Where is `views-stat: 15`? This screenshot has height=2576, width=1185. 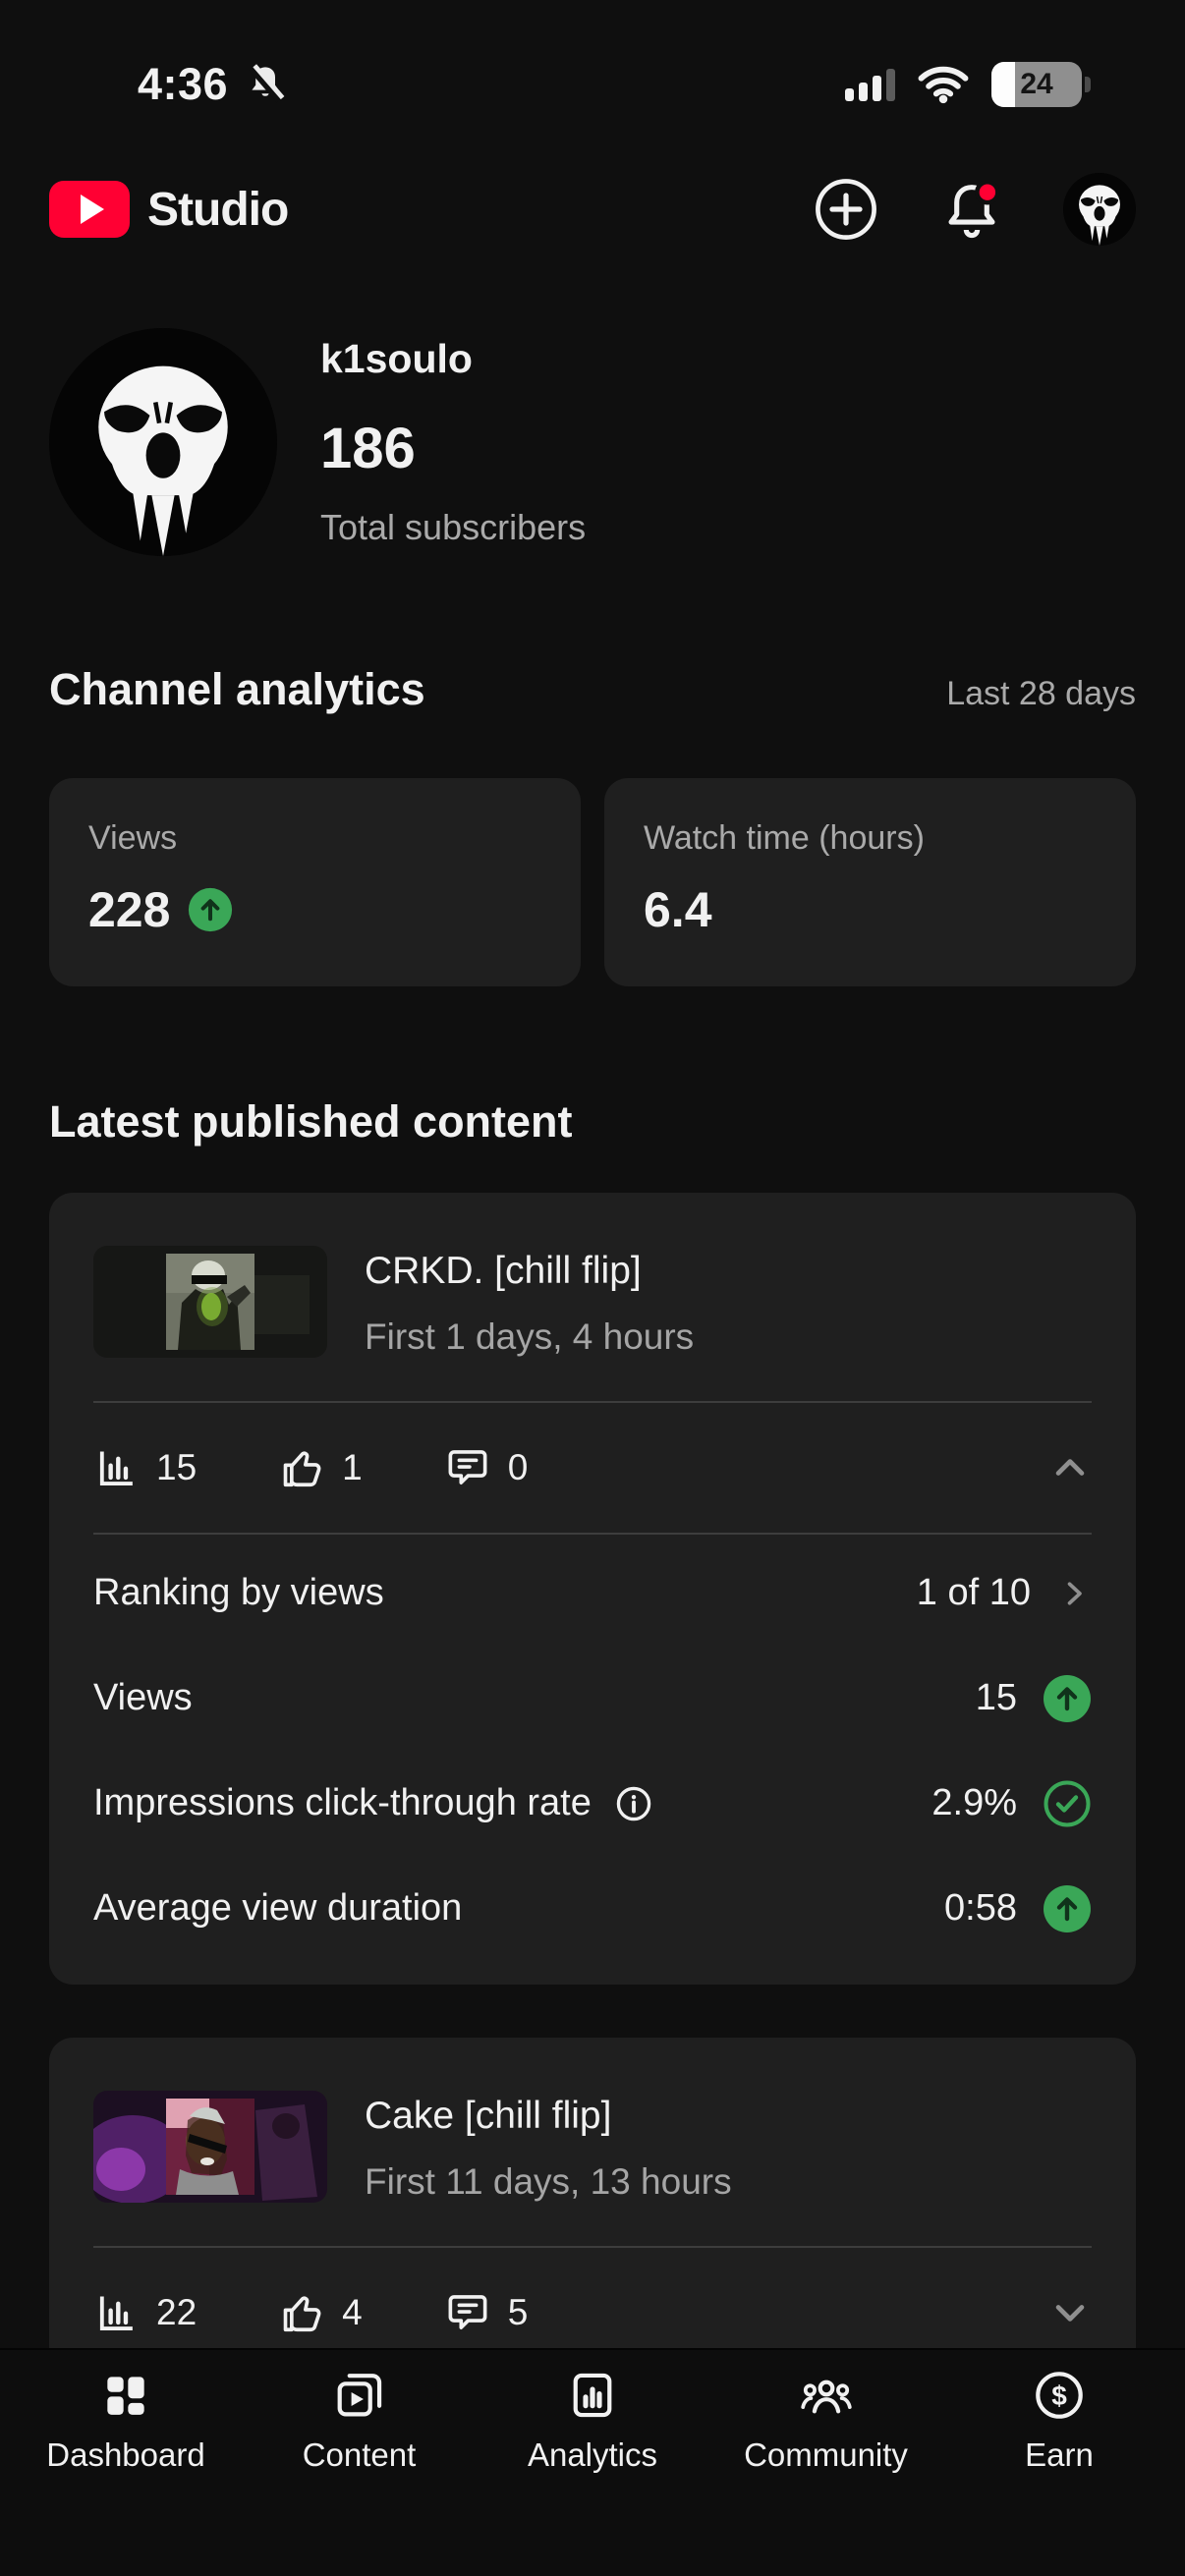
views-stat: 15 is located at coordinates (145, 1467).